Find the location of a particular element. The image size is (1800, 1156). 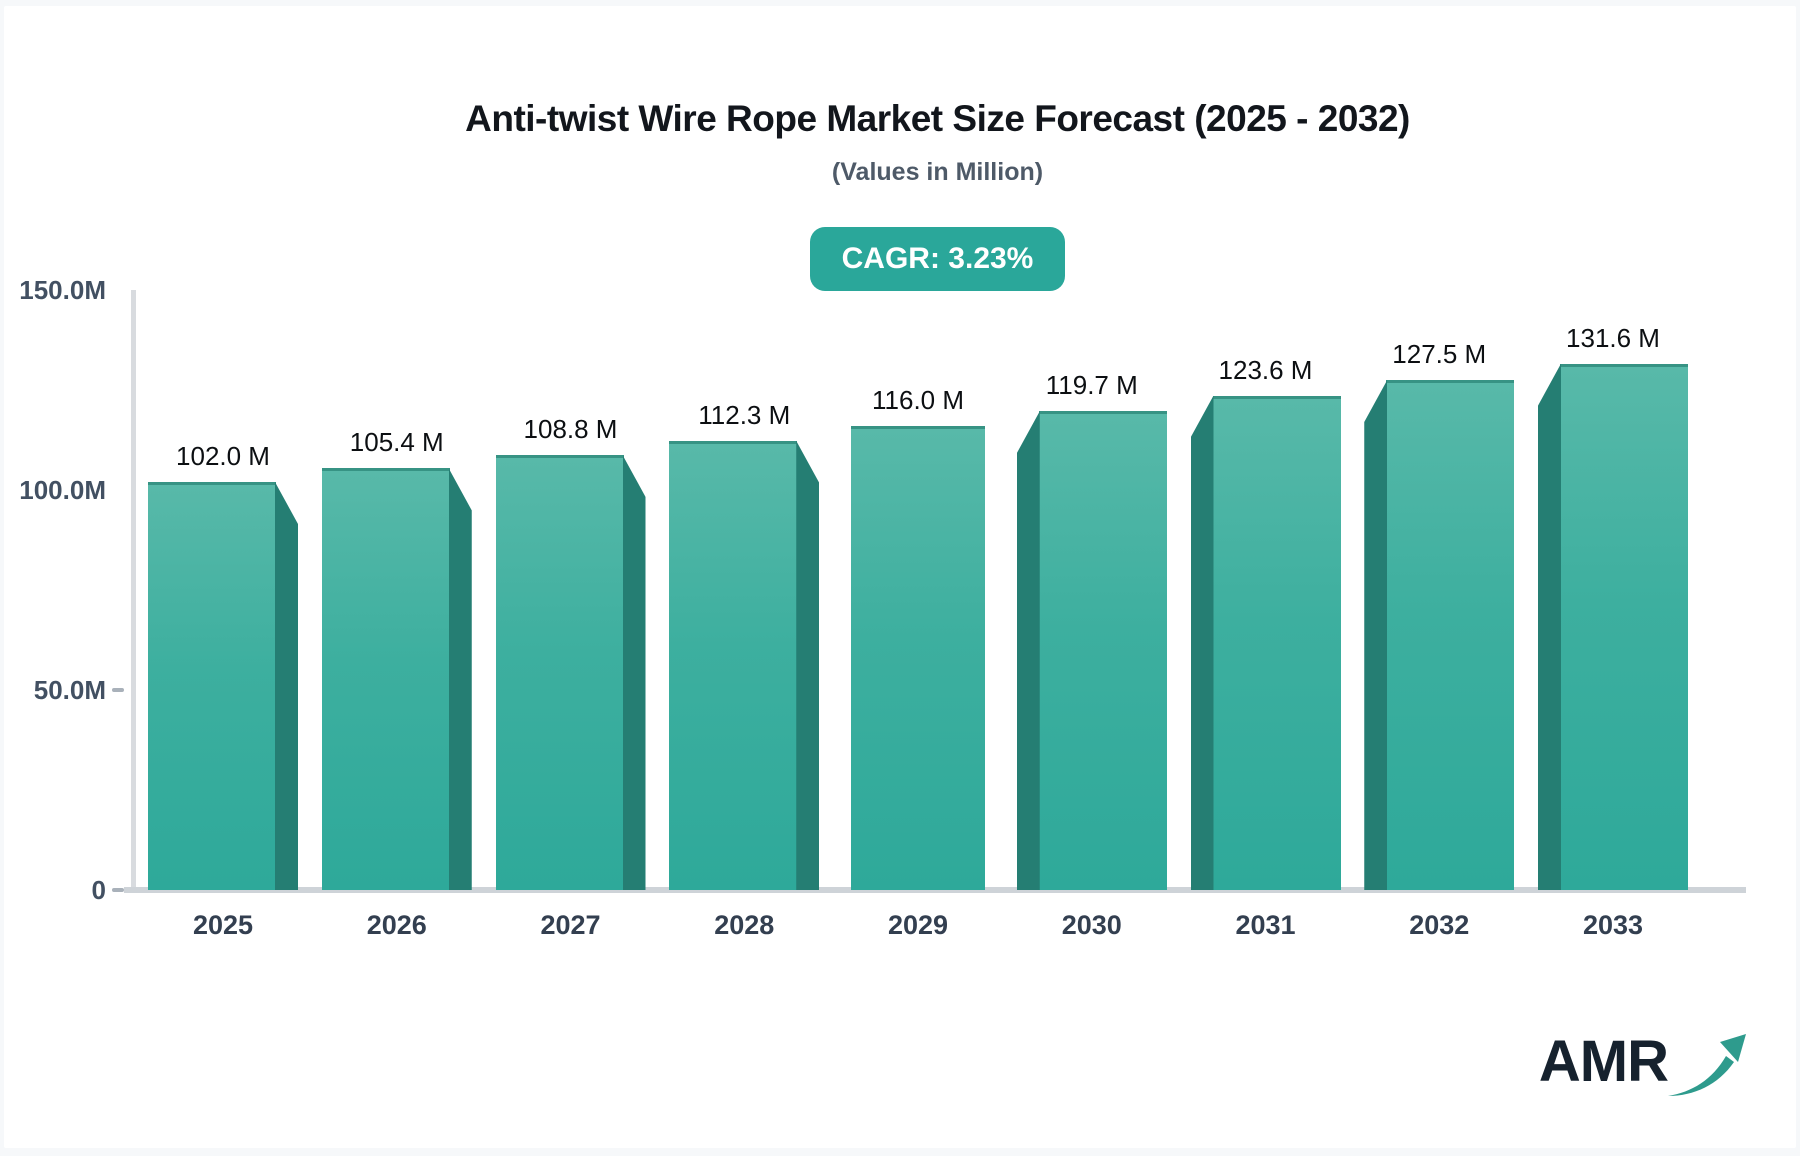

bar-2033: 131.6 M is located at coordinates (1613, 606).